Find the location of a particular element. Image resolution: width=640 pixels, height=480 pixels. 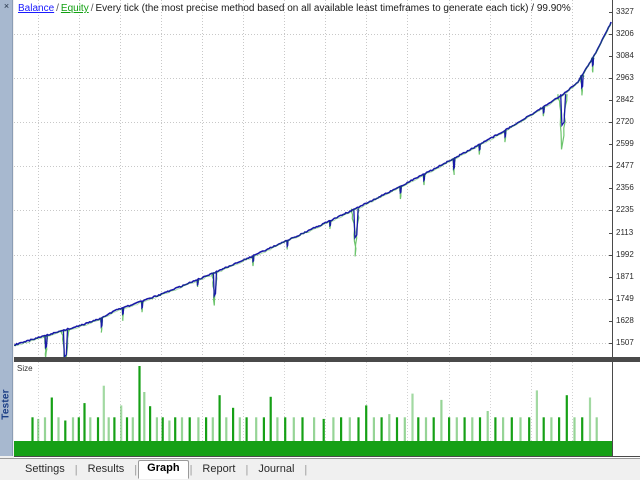

price-tick-label: 2599 is located at coordinates (625, 144).